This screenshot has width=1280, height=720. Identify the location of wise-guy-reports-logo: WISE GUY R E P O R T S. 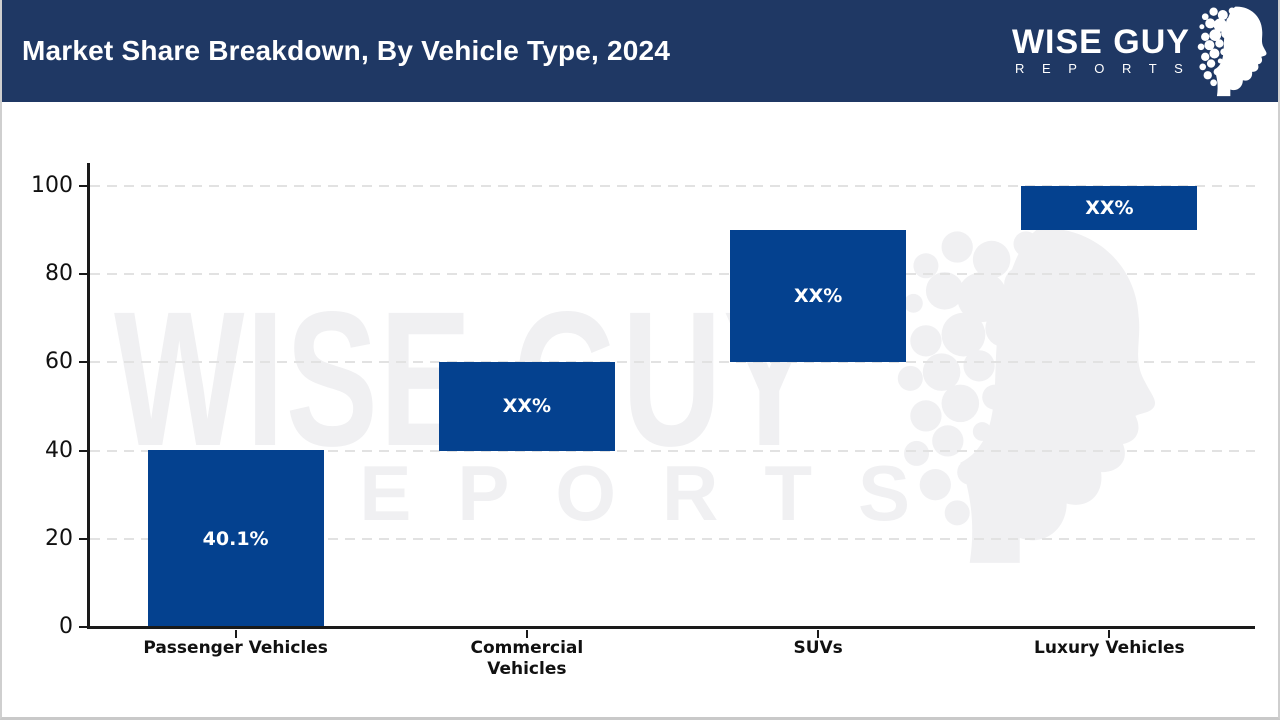
(1141, 51).